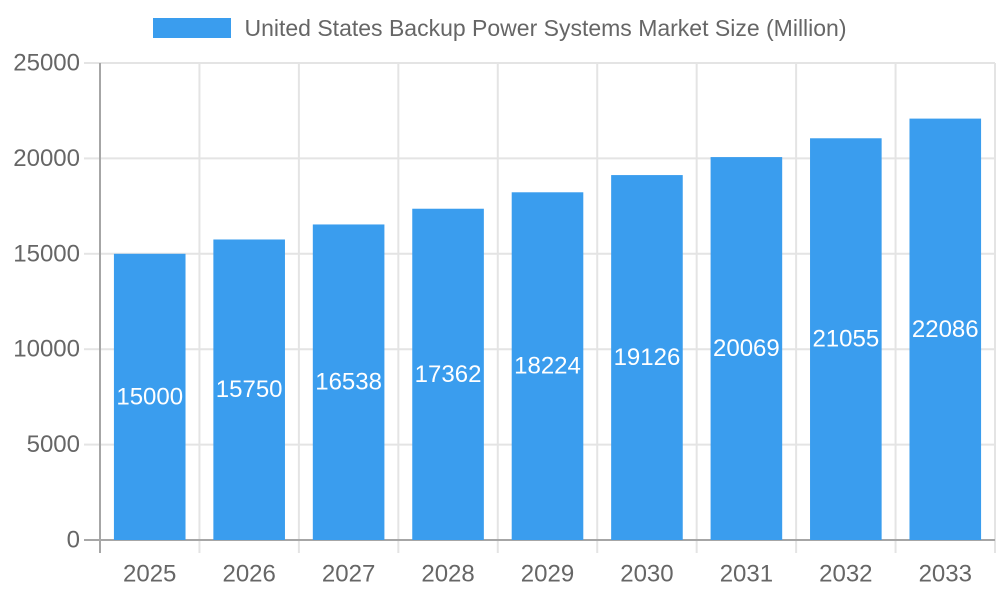 Image resolution: width=1000 pixels, height=600 pixels. I want to click on bar-value-label: 15750, so click(249, 389).